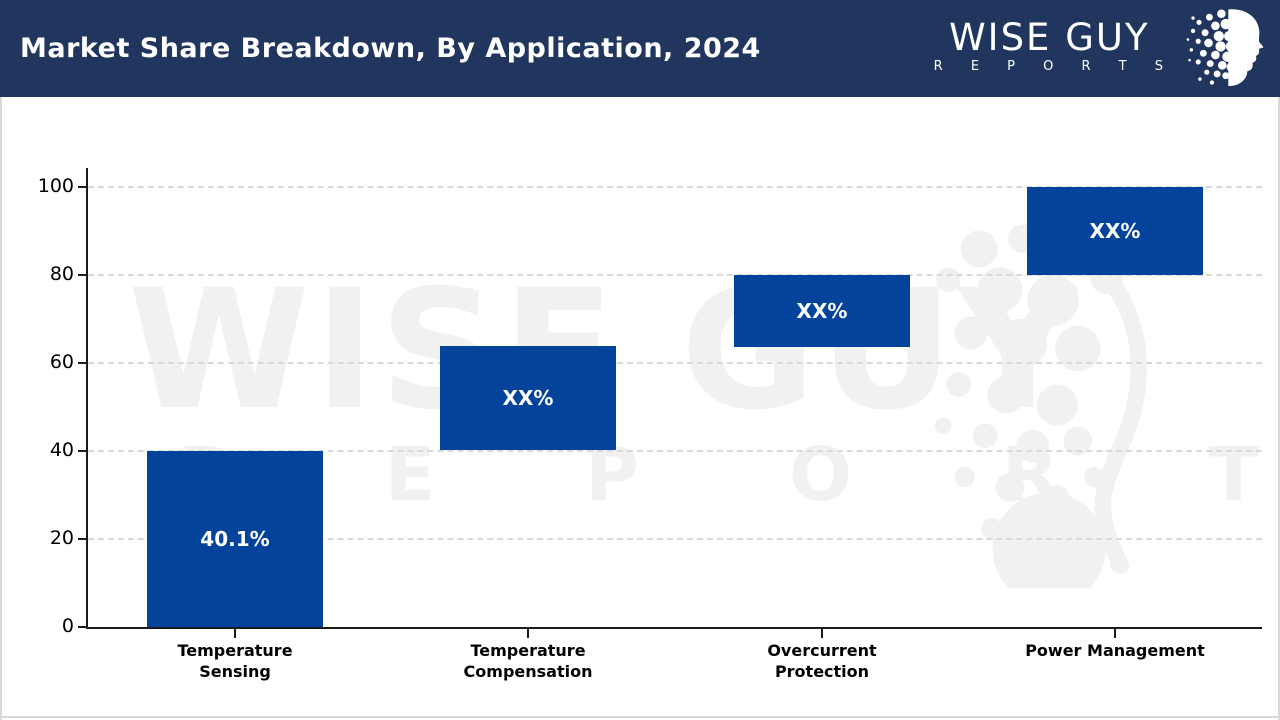 The height and width of the screenshot is (720, 1280). What do you see at coordinates (67, 626) in the screenshot?
I see `y-tick-label-0: 0` at bounding box center [67, 626].